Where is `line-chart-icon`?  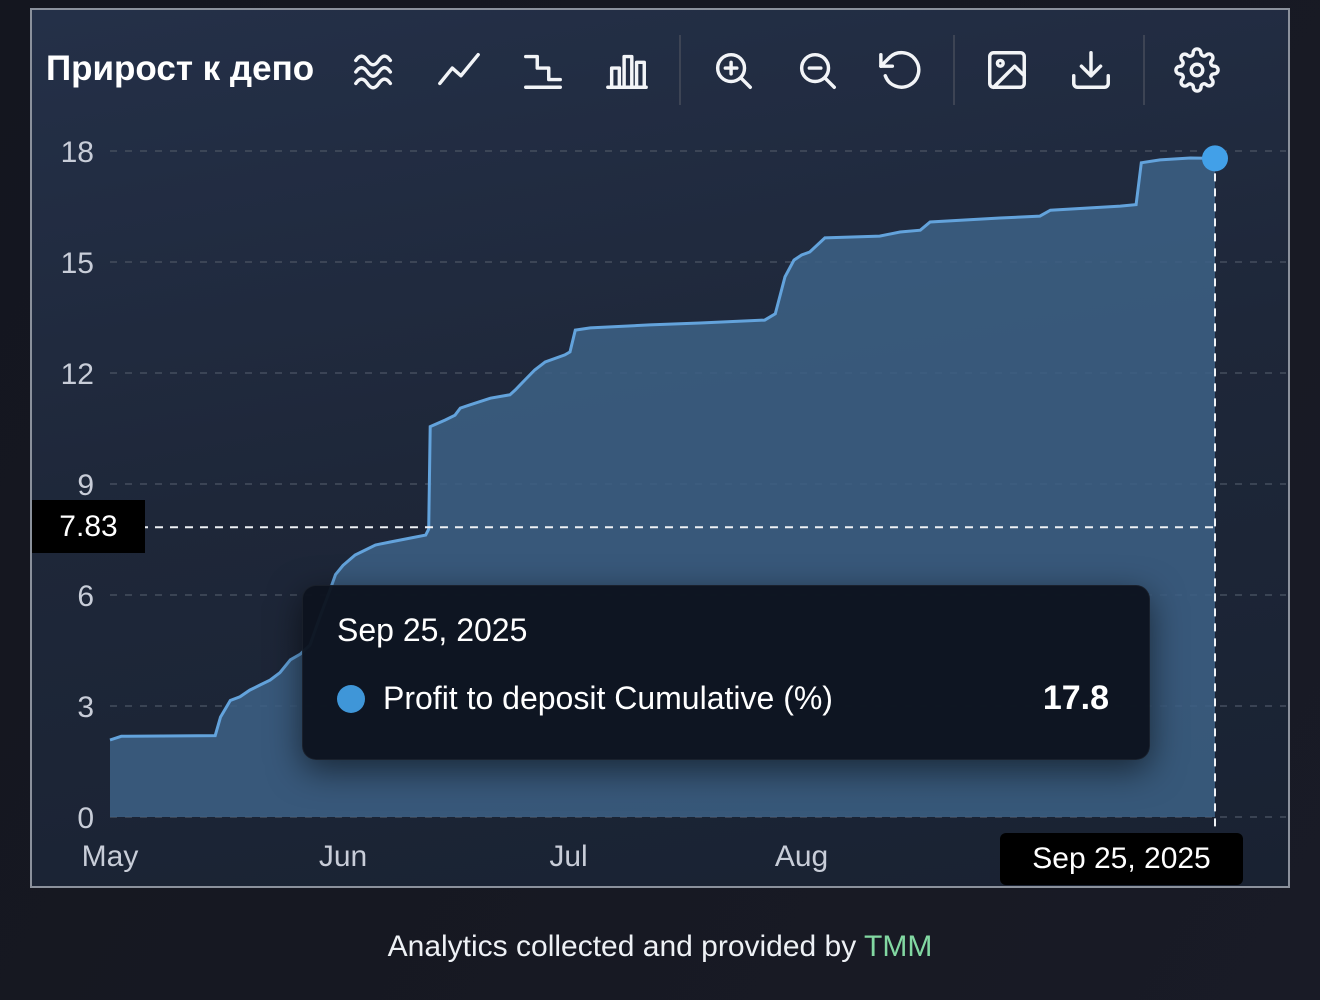
line-chart-icon is located at coordinates (459, 70).